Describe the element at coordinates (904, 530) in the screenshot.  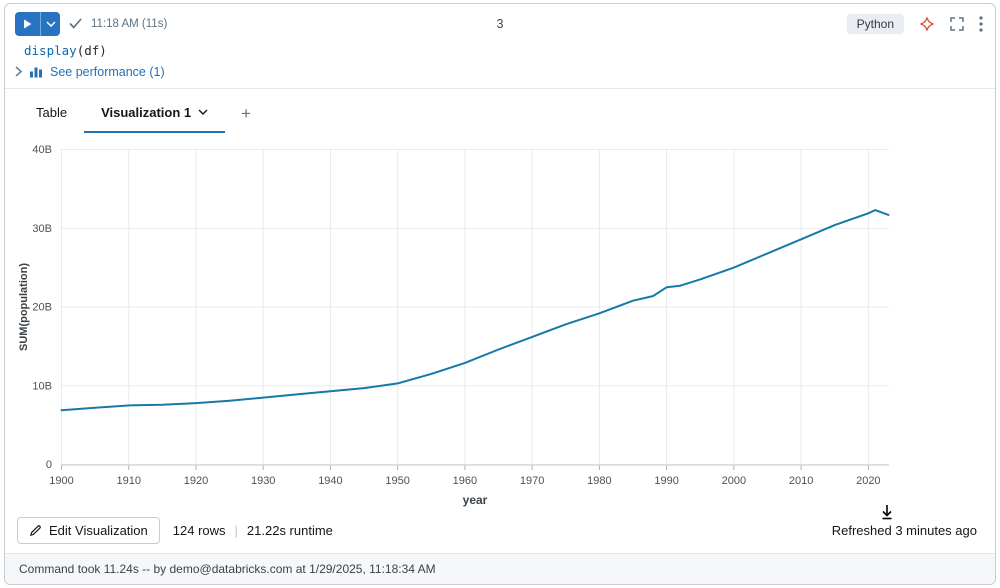
I see `refreshed-status: Refreshed 3 minutes ago` at that location.